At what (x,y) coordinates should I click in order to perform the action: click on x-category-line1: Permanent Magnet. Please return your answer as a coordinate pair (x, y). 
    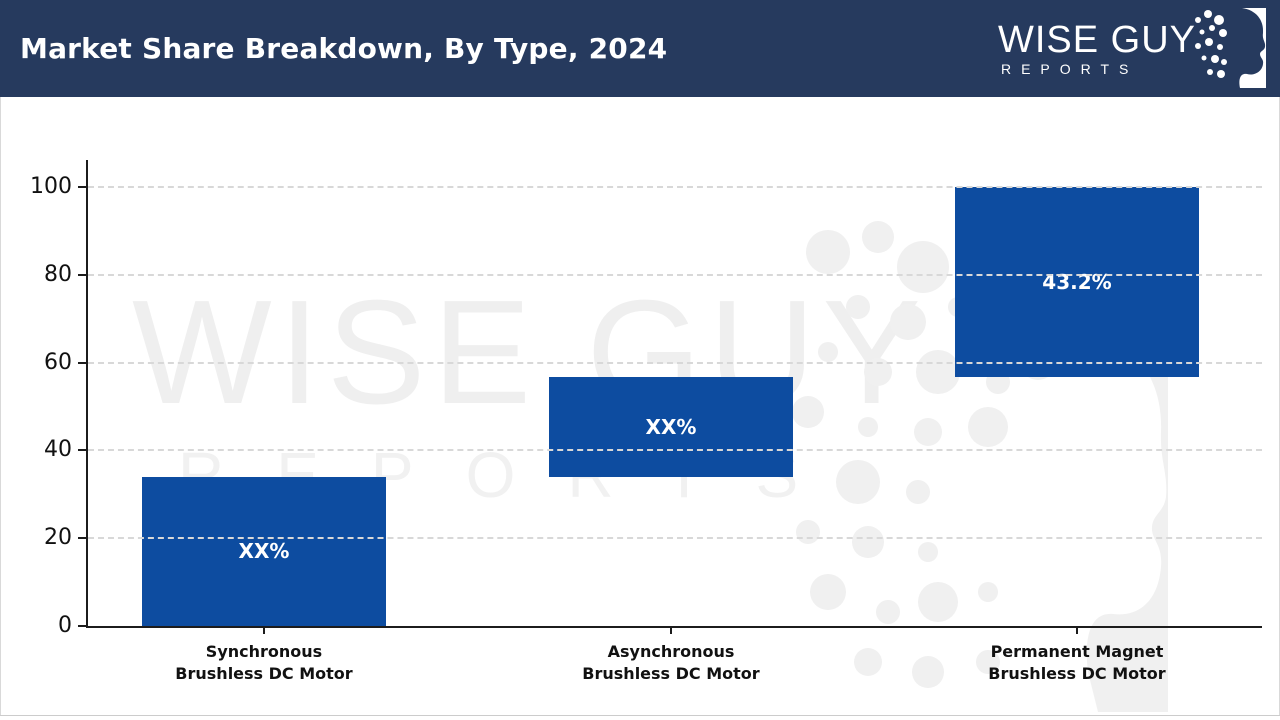
    Looking at the image, I should click on (1077, 651).